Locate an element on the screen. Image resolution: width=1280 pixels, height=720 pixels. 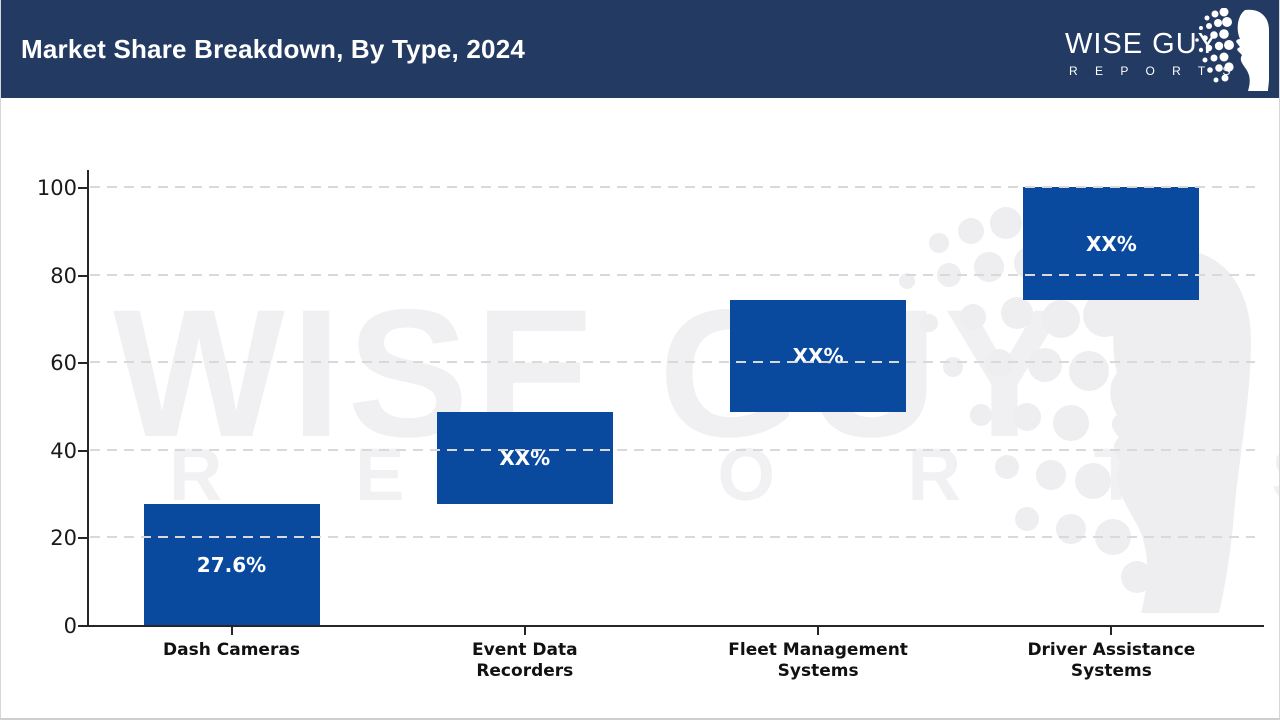
brand-logo: WISE GUY R E P O R T S is located at coordinates (1151, 49).